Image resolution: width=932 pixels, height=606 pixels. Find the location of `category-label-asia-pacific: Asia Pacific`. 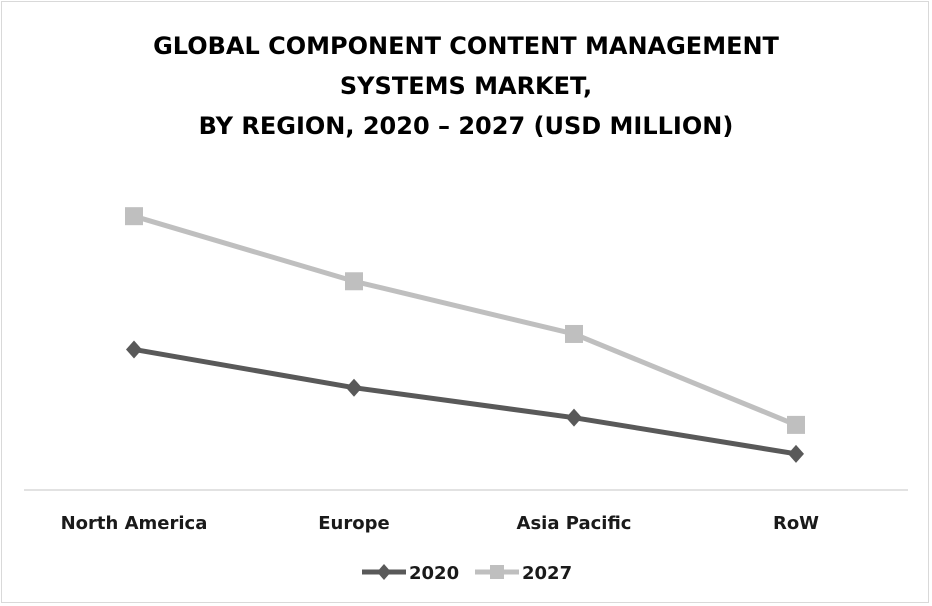

category-label-asia-pacific: Asia Pacific is located at coordinates (574, 523).